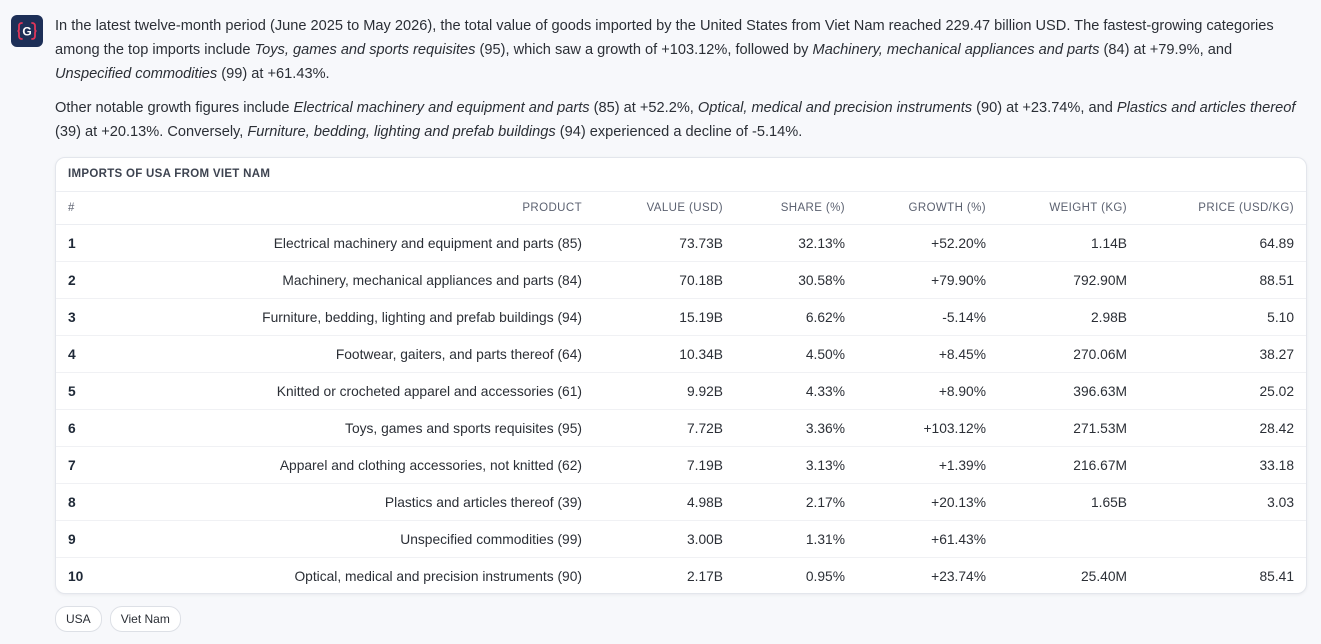 The width and height of the screenshot is (1321, 644). I want to click on share-cell: 4.33%, so click(796, 391).